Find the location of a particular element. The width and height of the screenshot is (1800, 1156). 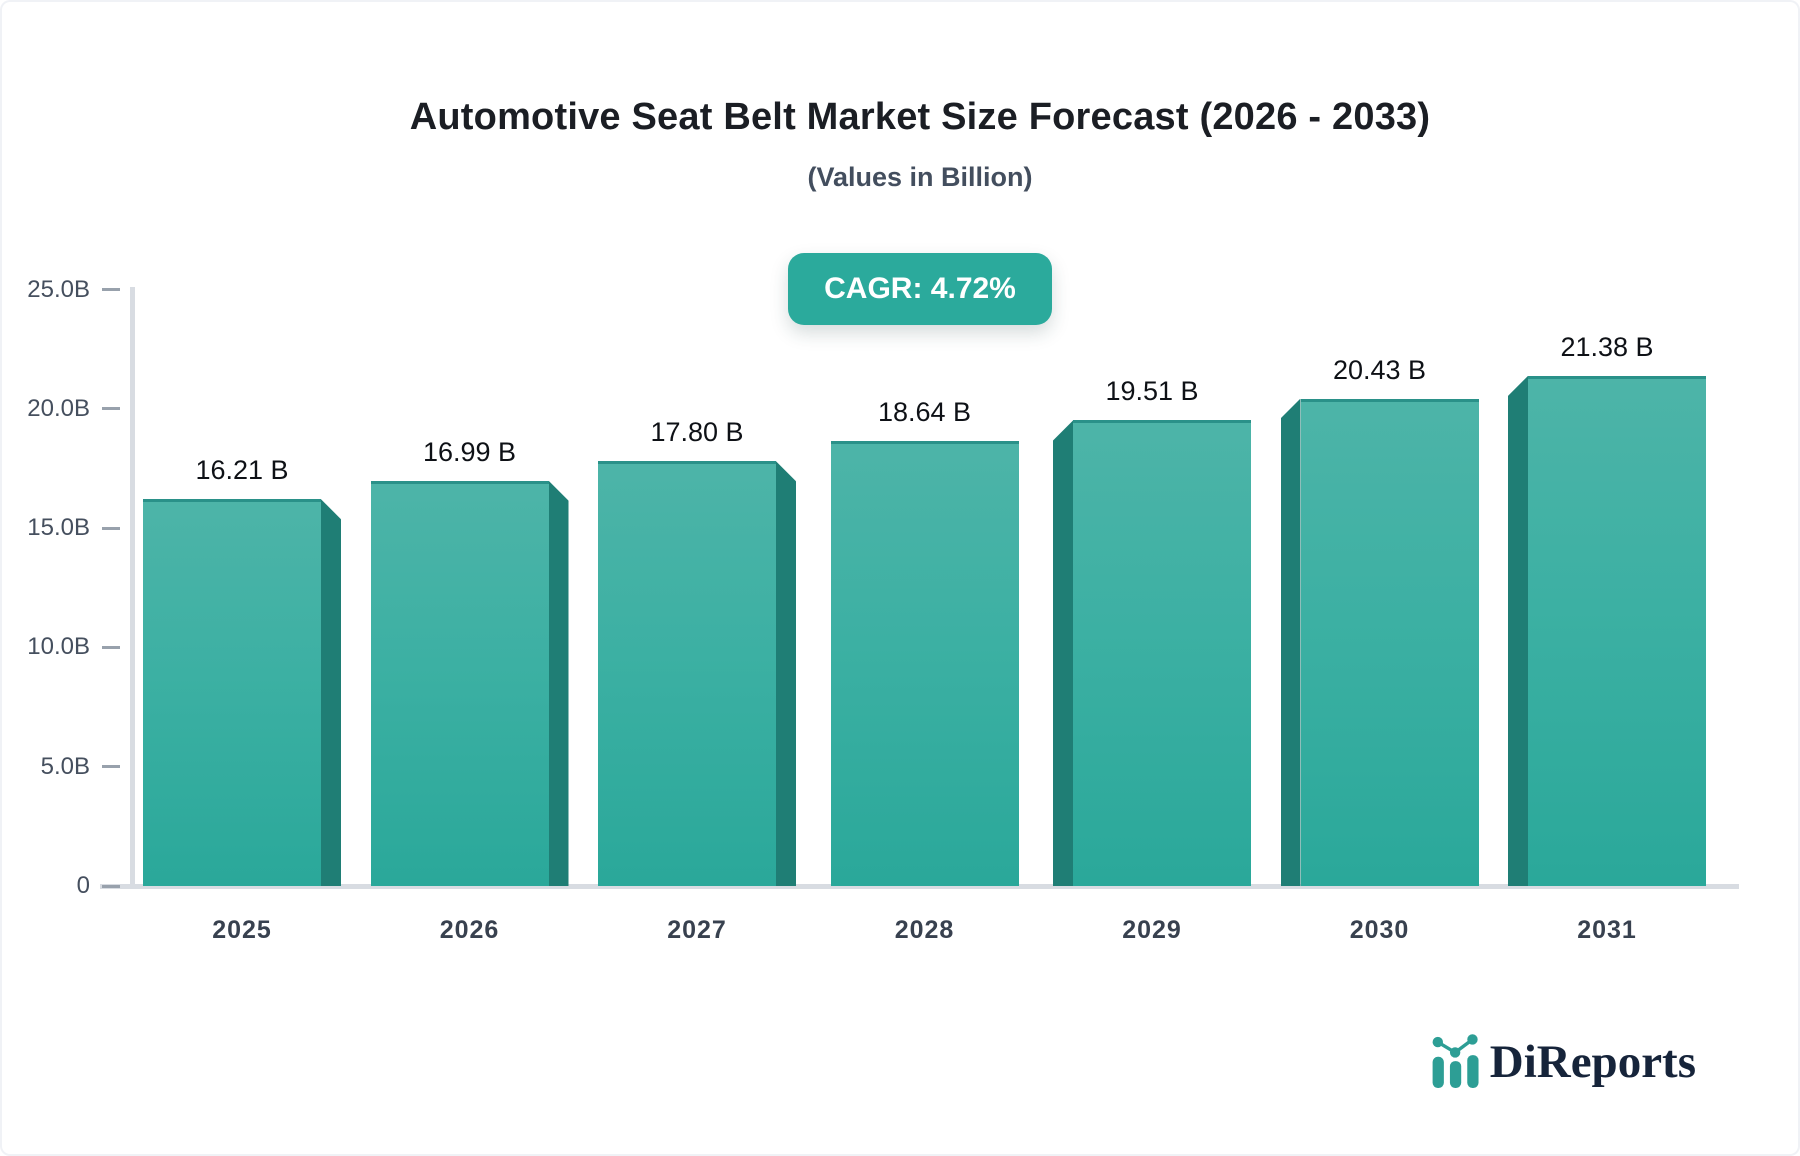

y-tick-label: 20.0B is located at coordinates (58, 408).